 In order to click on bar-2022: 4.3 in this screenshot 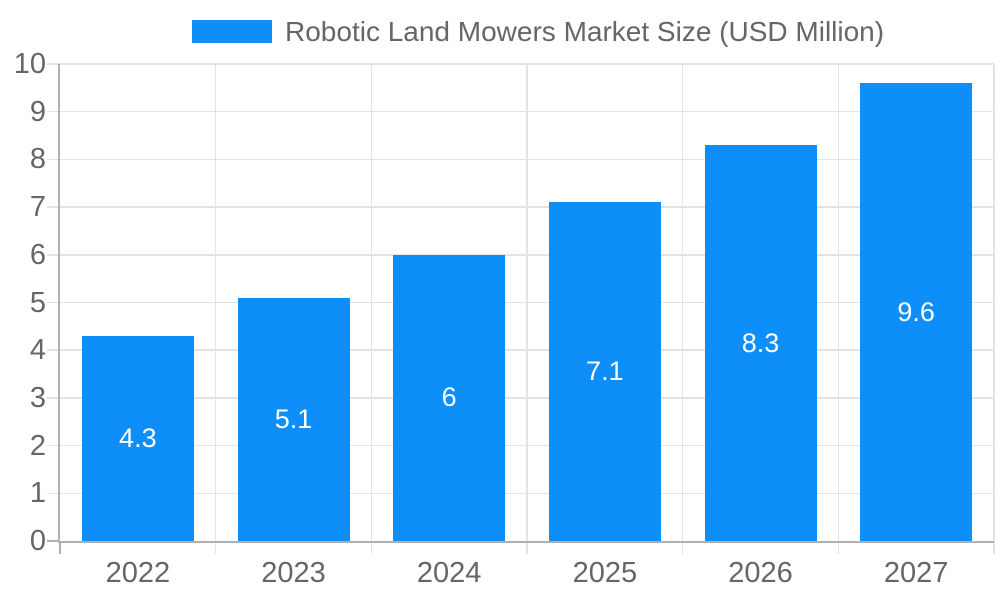, I will do `click(137, 438)`.